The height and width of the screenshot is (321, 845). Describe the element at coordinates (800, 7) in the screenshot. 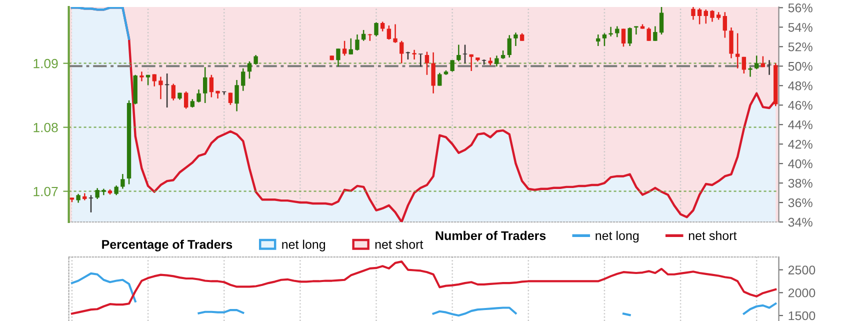

I see `y-tick-label: 56%` at that location.